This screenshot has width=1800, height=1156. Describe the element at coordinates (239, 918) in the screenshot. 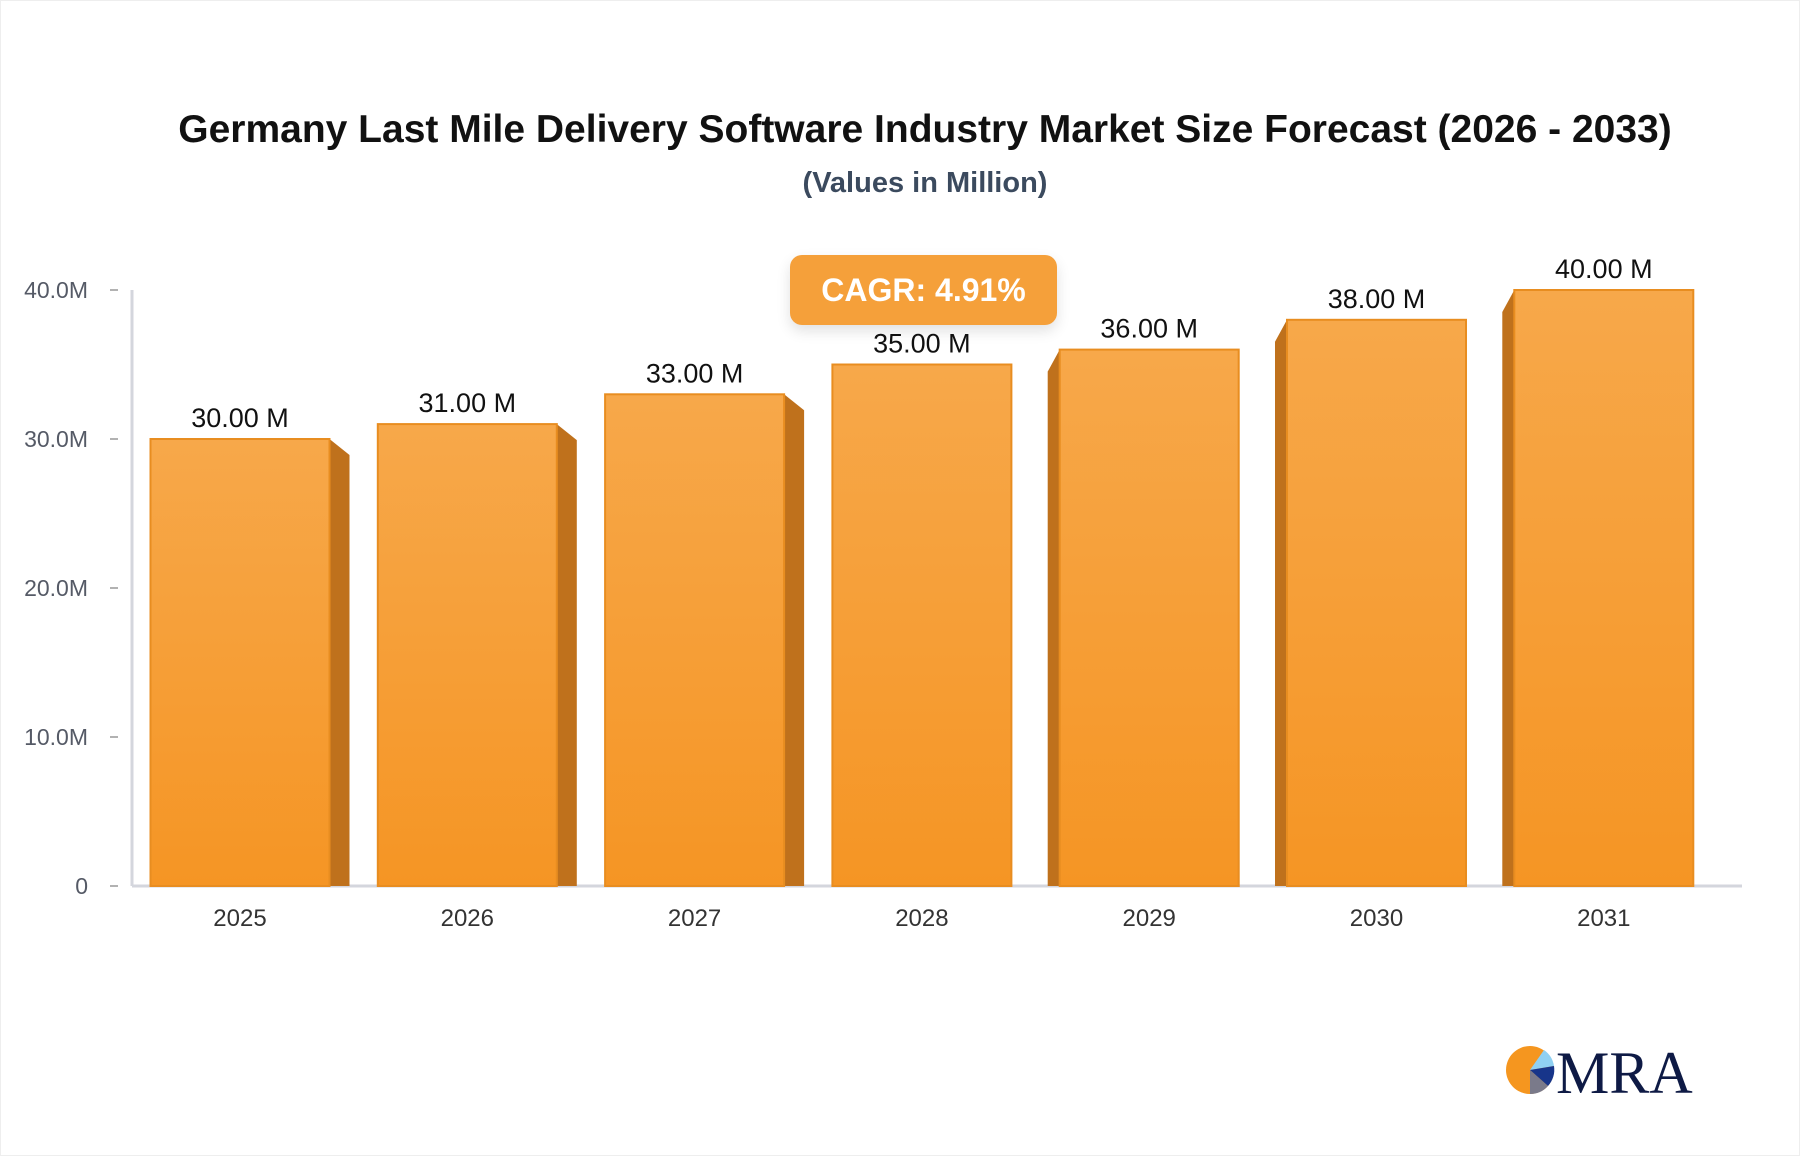

I see `x-tick-label: 2025` at that location.